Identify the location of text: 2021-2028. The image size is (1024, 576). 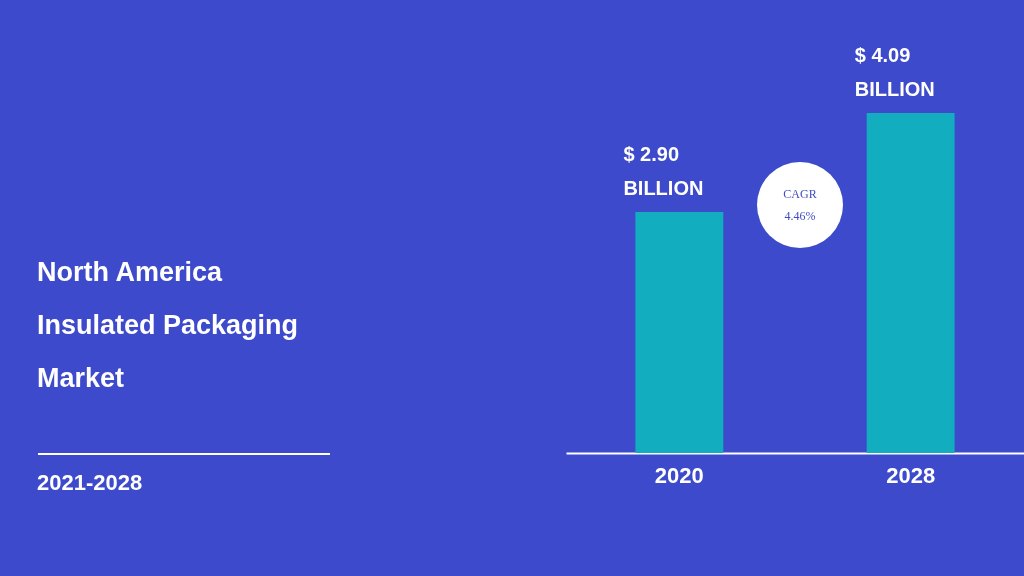
(90, 483).